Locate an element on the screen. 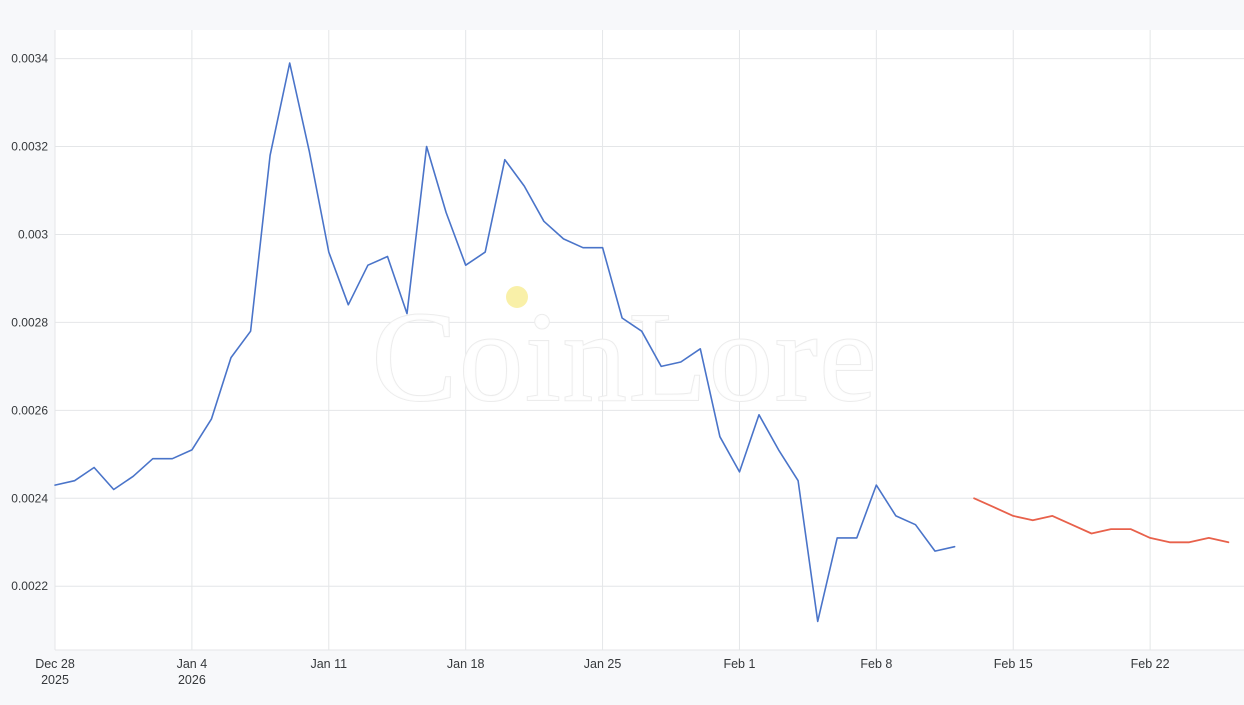  x-tick-label: Jan 18 is located at coordinates (466, 664).